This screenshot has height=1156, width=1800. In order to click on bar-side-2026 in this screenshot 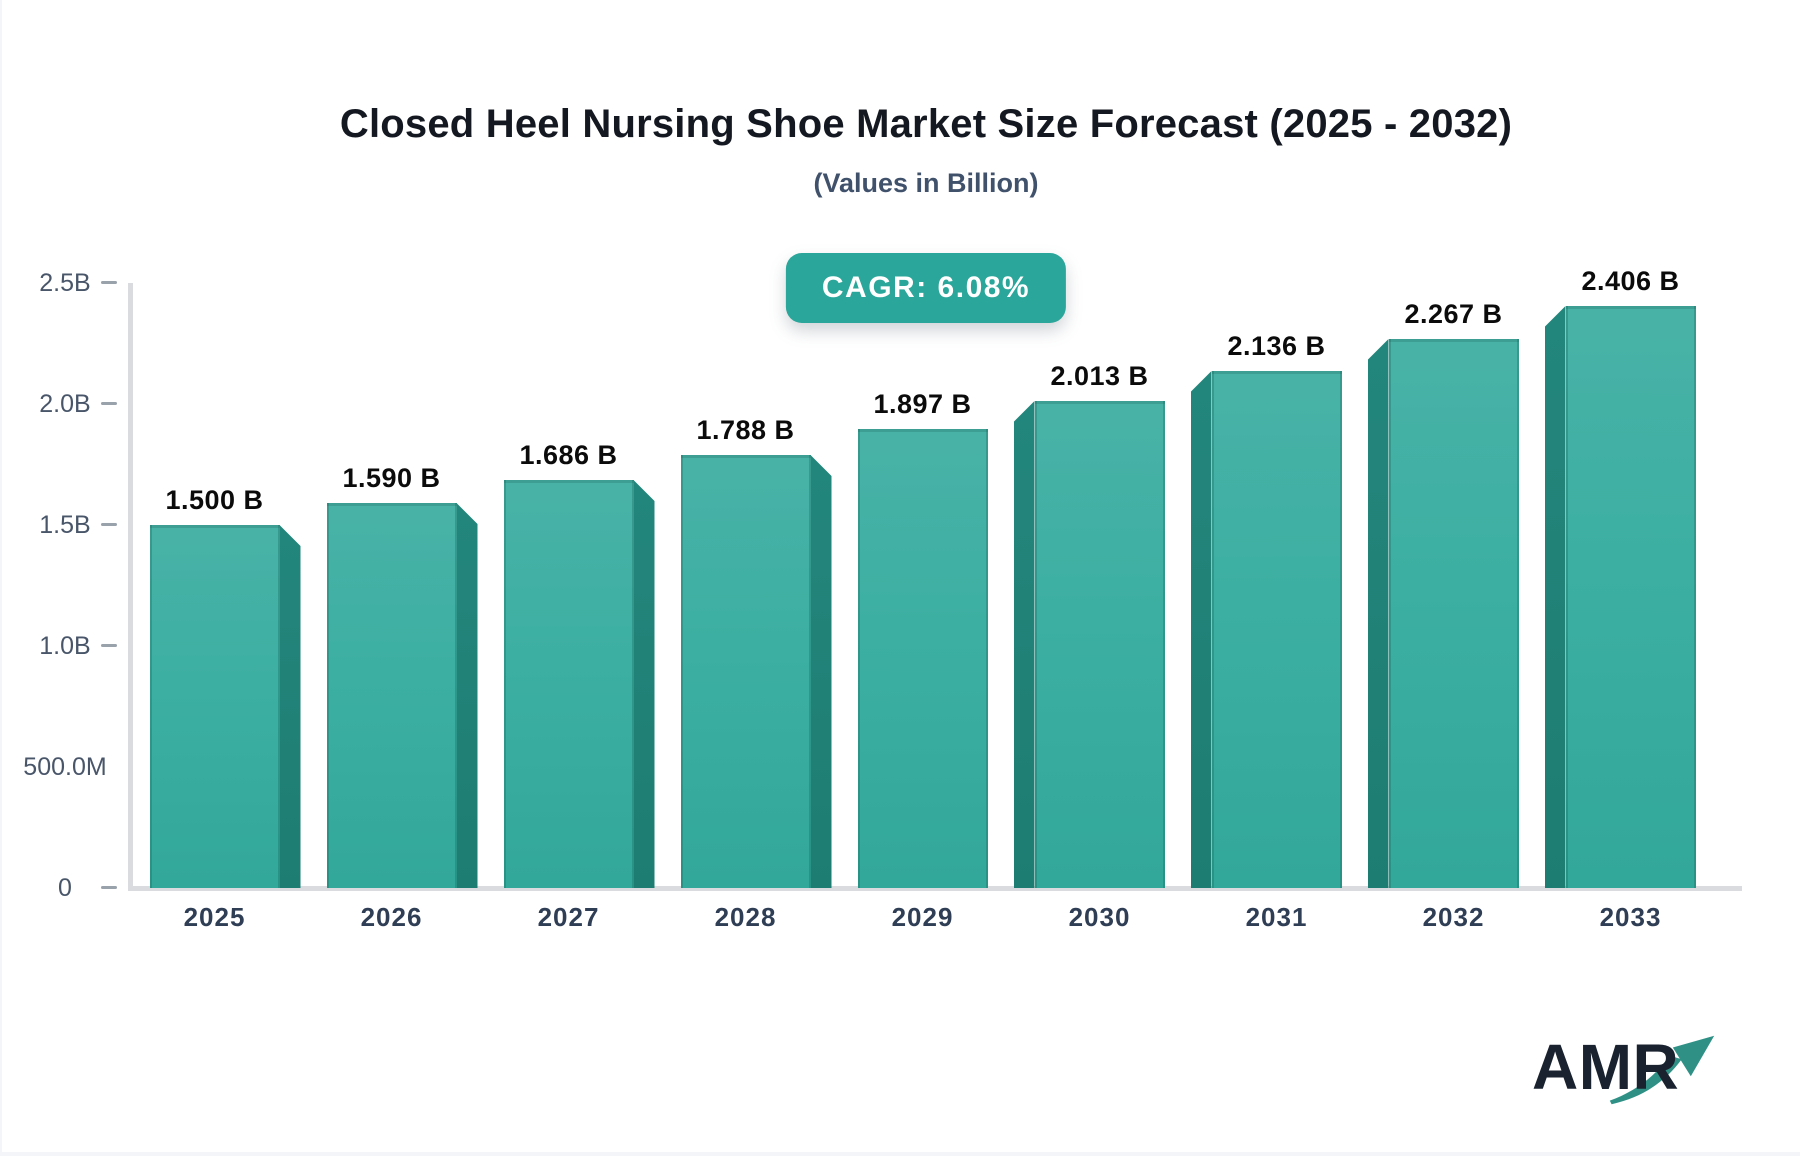, I will do `click(467, 695)`.